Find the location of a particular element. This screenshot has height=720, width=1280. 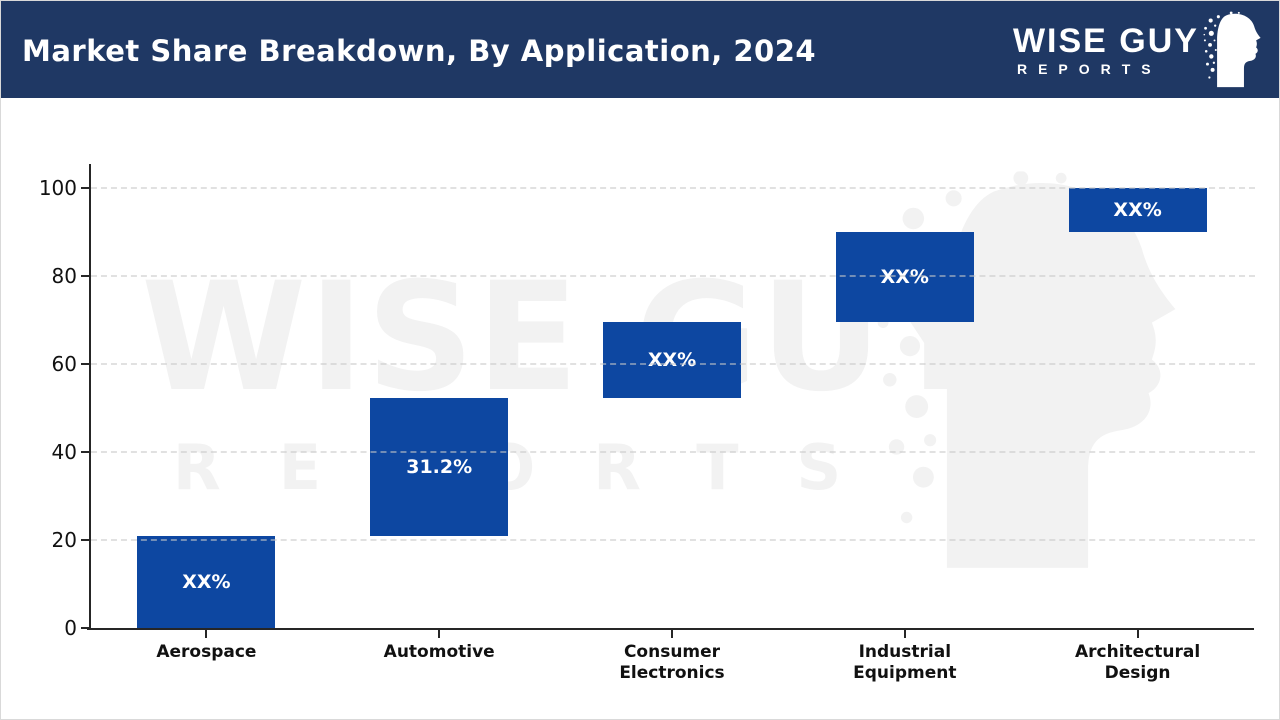

x-category-label: Consumer Electronics is located at coordinates (672, 663).